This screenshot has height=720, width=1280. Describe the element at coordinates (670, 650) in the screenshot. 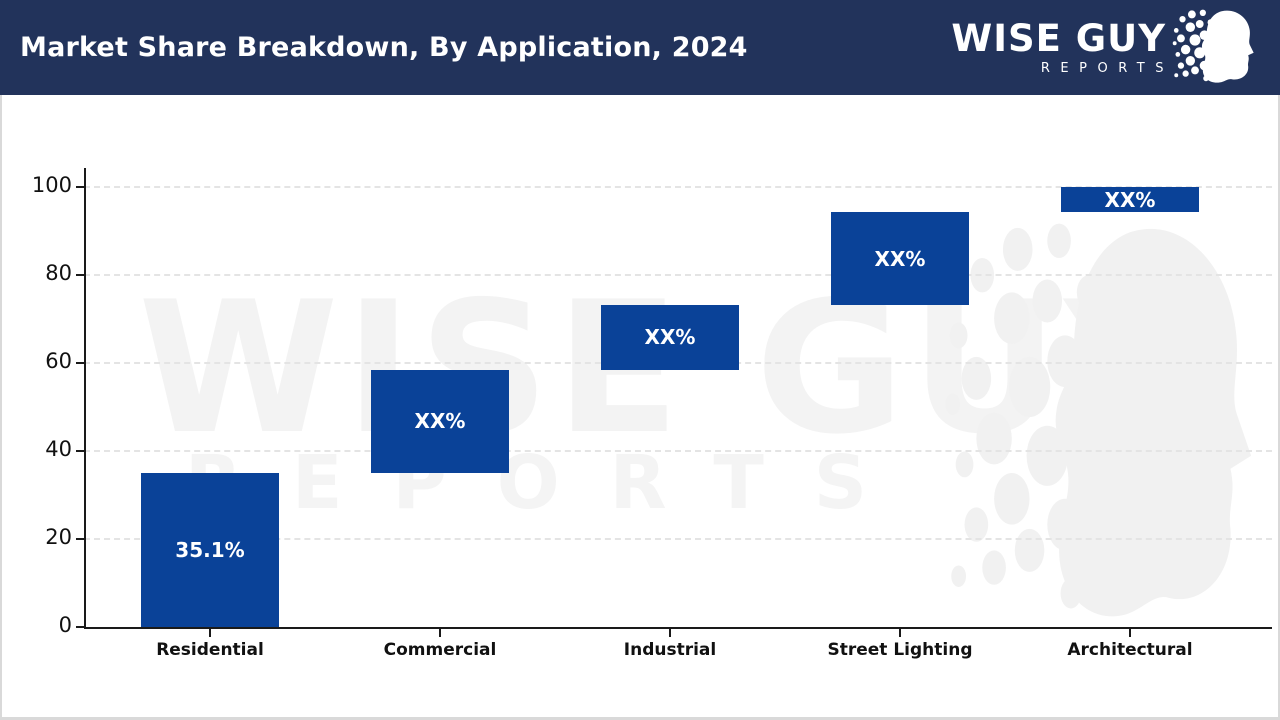

I see `x-category-label-industrial: Industrial` at that location.